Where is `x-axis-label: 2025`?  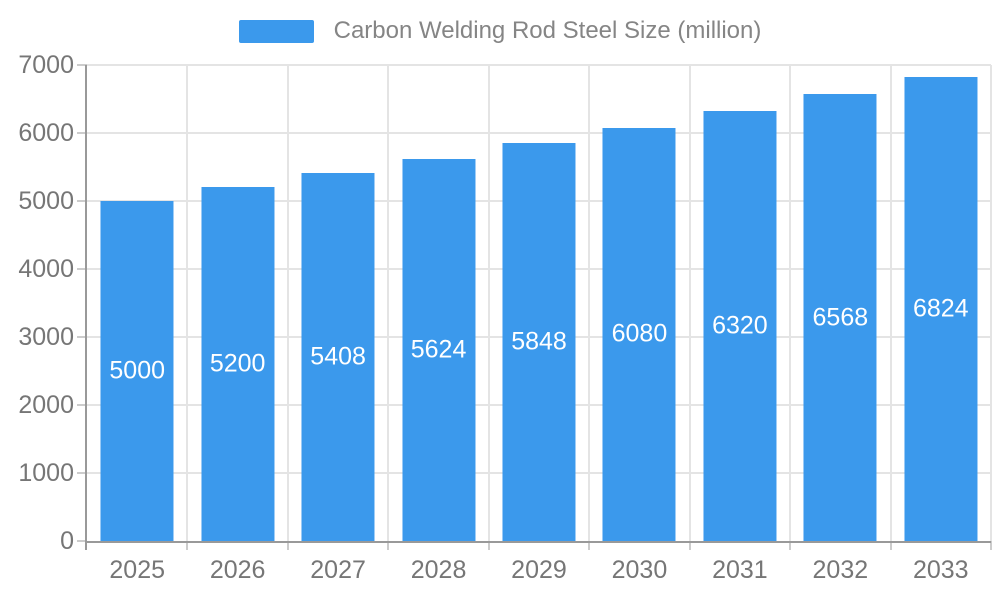
x-axis-label: 2025 is located at coordinates (137, 570).